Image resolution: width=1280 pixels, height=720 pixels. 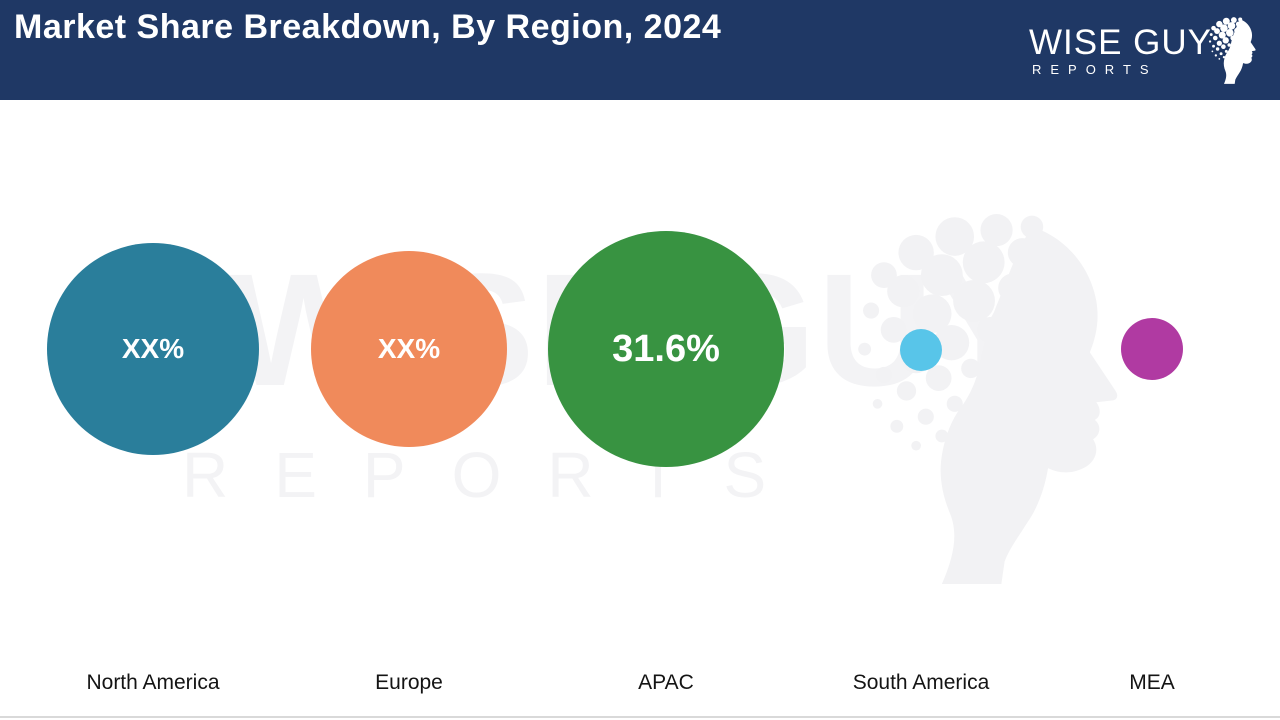 I want to click on bubble-value-apac: 31.6%, so click(x=666, y=348).